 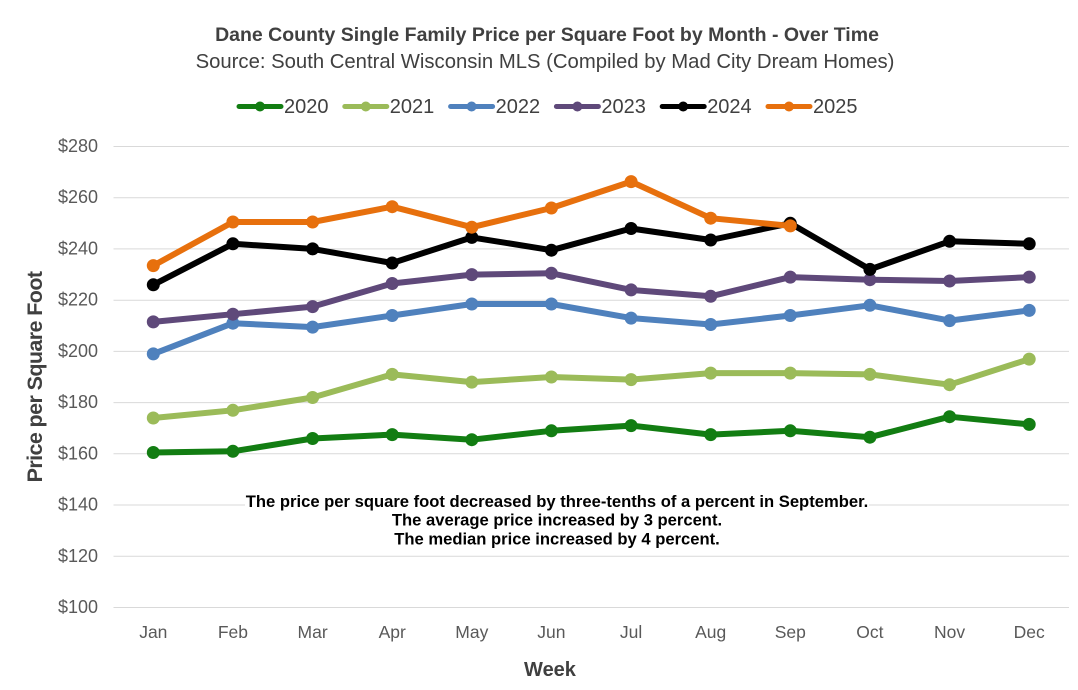 What do you see at coordinates (551, 632) in the screenshot?
I see `svg-text: Jun` at bounding box center [551, 632].